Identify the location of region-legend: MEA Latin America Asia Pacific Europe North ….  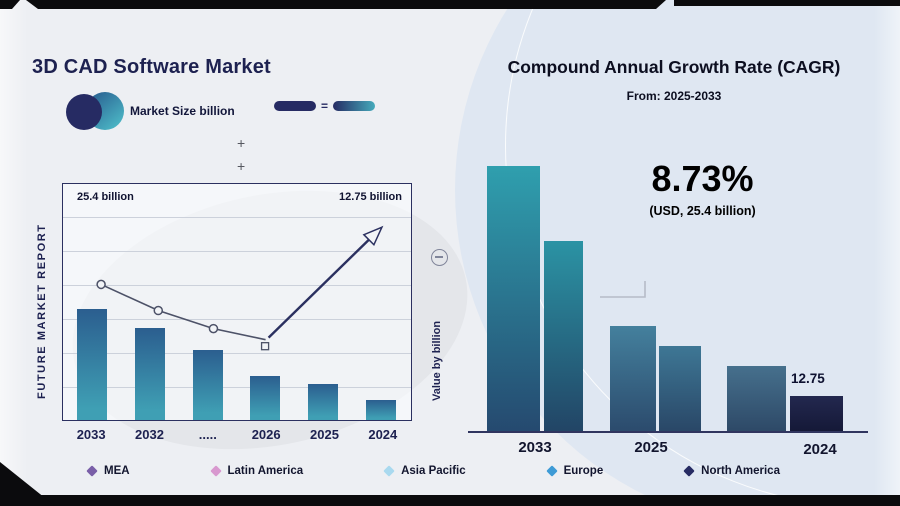
(433, 471).